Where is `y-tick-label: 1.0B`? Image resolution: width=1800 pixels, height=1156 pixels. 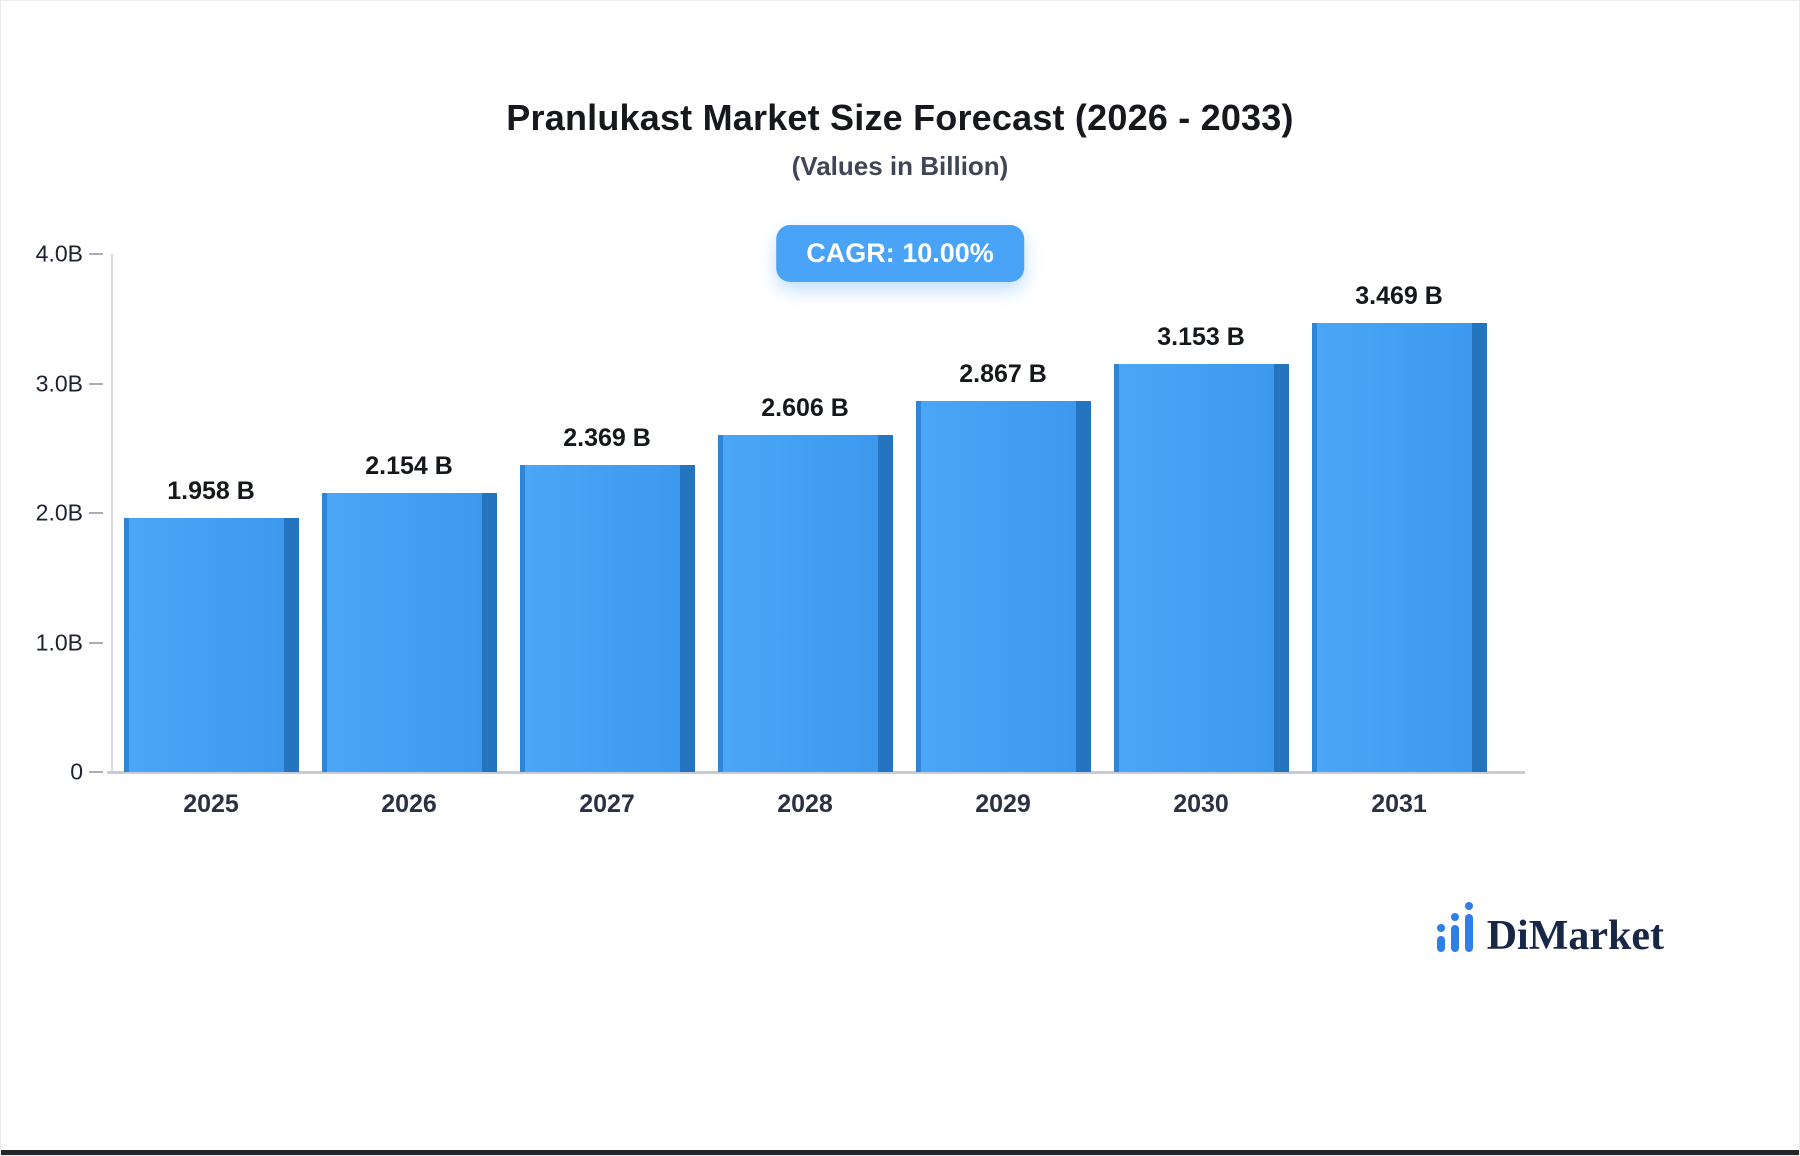
y-tick-label: 1.0B is located at coordinates (59, 642).